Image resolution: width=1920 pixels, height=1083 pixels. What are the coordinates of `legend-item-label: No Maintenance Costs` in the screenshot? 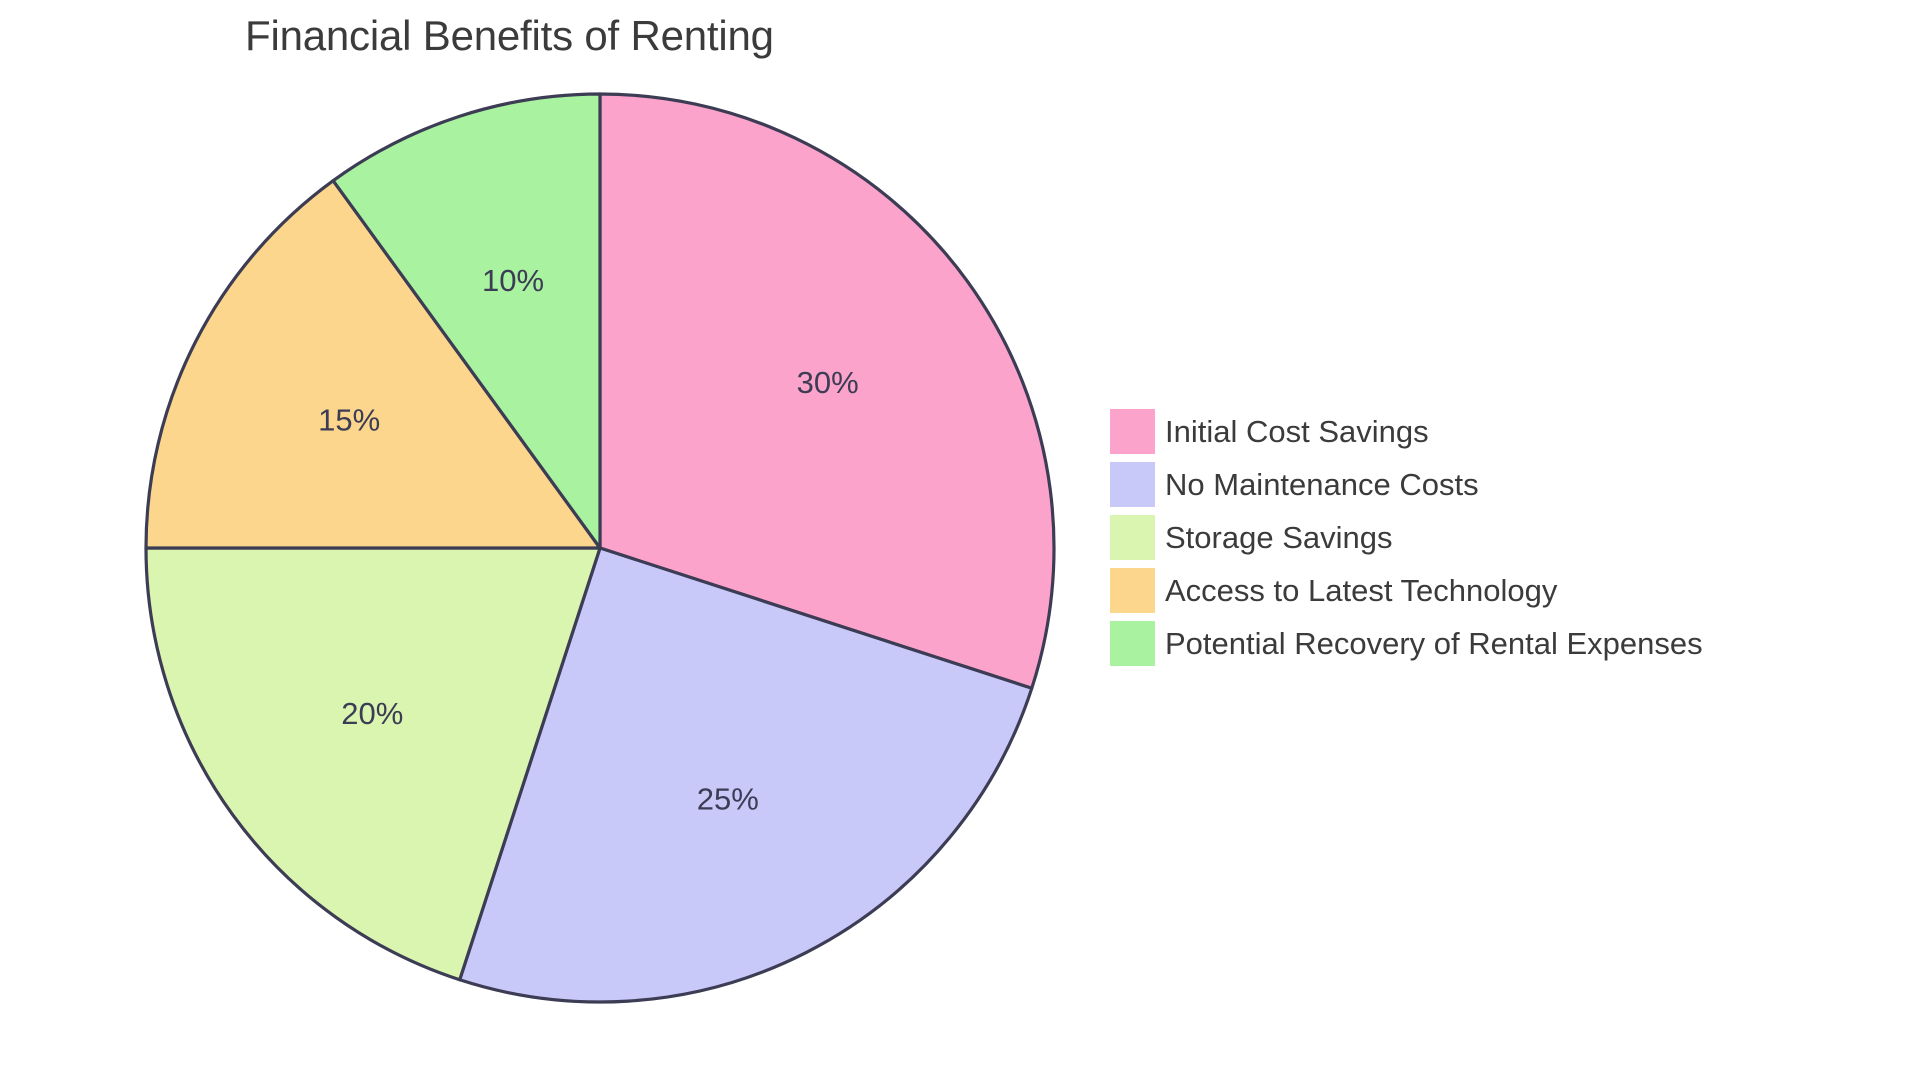 It's located at (1322, 484).